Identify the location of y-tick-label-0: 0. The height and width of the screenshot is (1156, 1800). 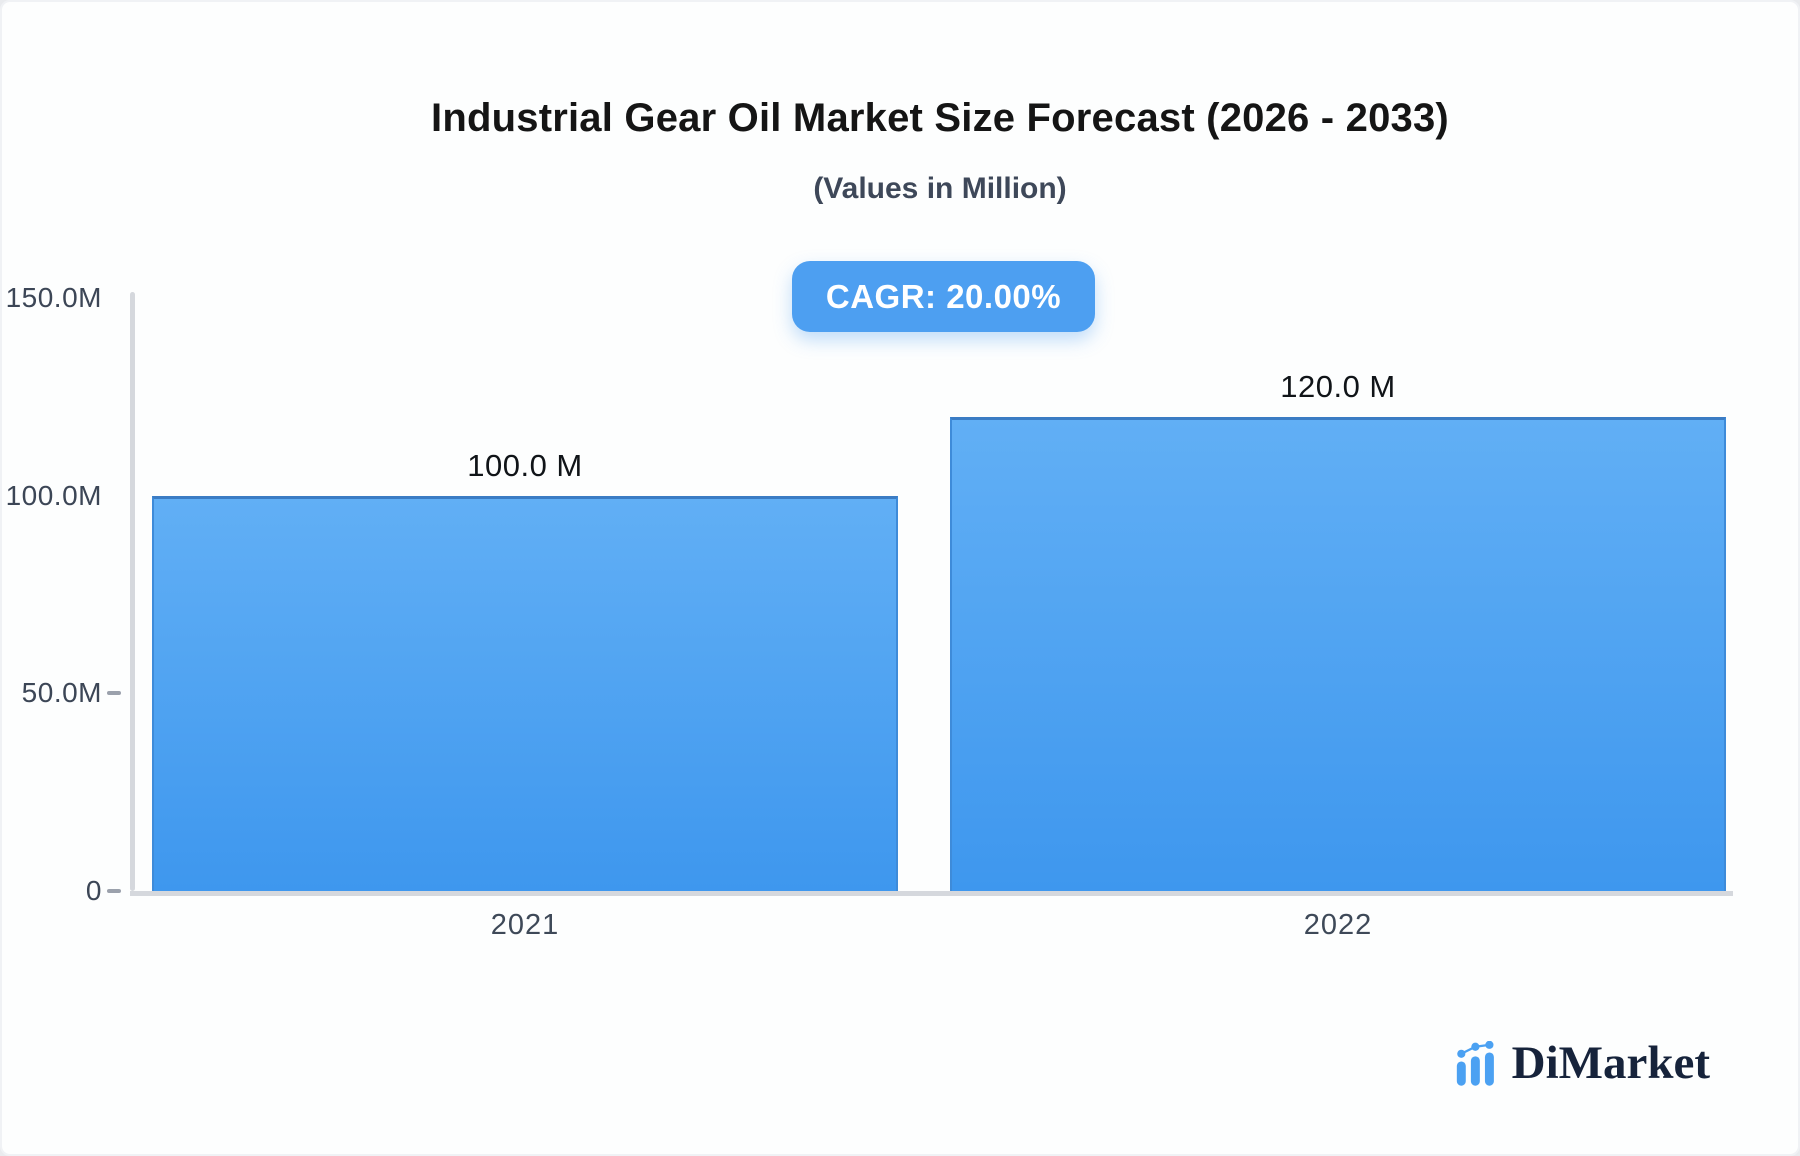
(93, 890).